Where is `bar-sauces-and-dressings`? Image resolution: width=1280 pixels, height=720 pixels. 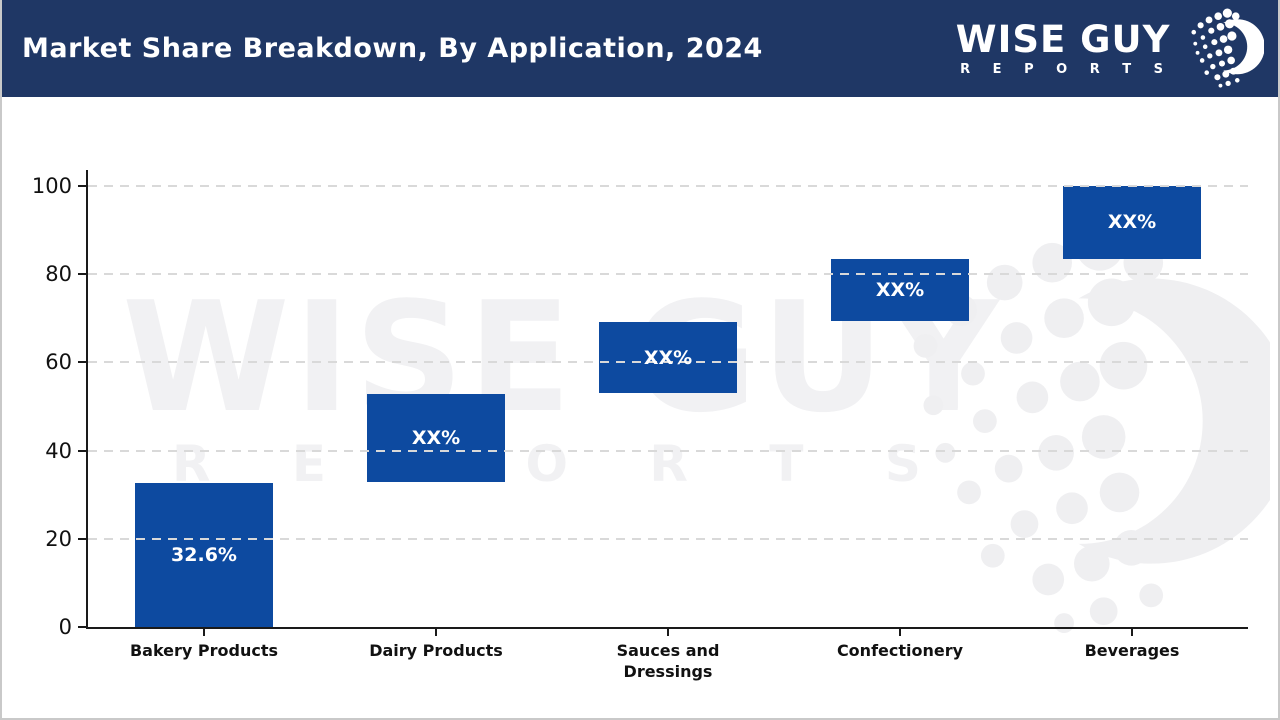 bar-sauces-and-dressings is located at coordinates (668, 357).